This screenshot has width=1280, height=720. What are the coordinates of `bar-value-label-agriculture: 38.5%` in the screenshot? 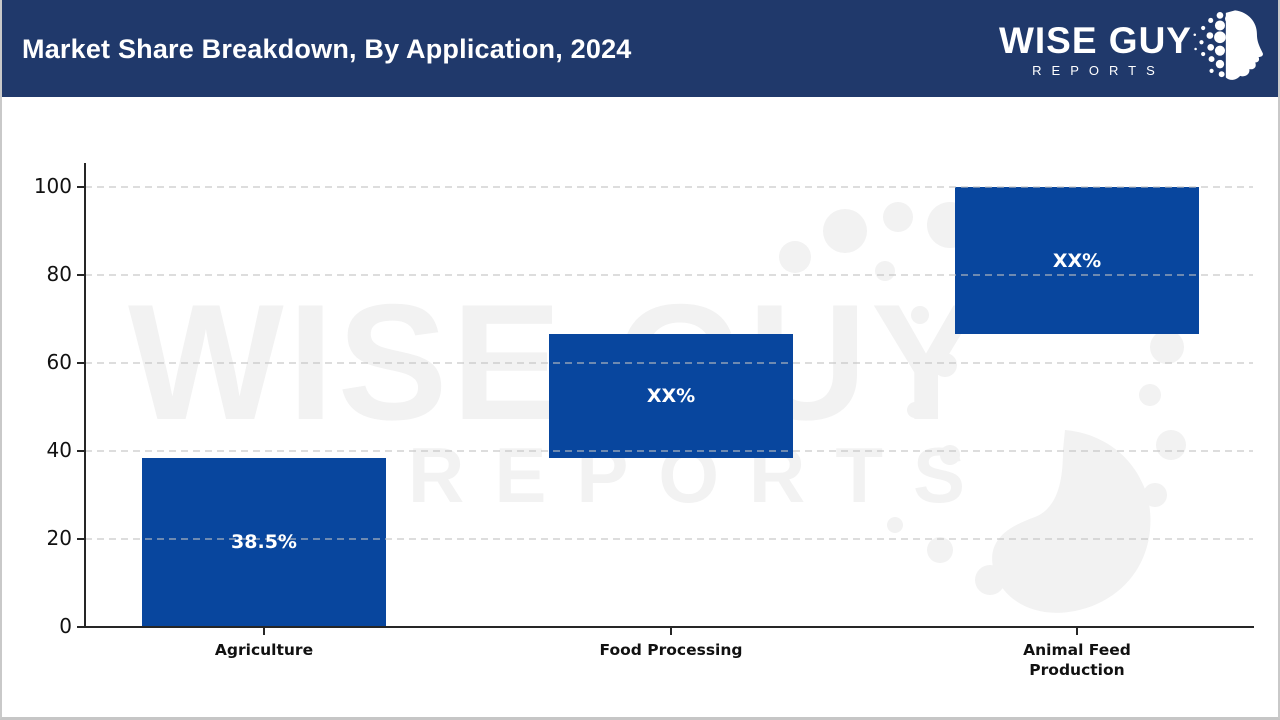 It's located at (264, 542).